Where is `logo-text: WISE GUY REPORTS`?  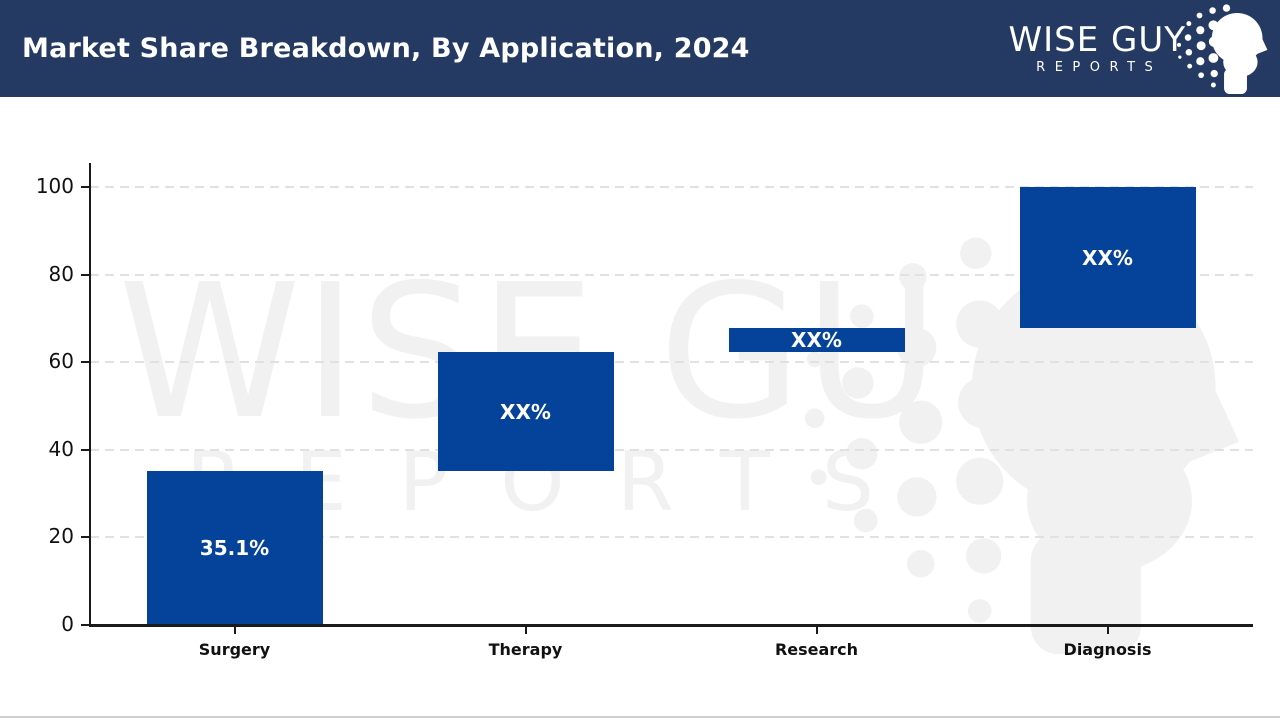 logo-text: WISE GUY REPORTS is located at coordinates (1097, 48).